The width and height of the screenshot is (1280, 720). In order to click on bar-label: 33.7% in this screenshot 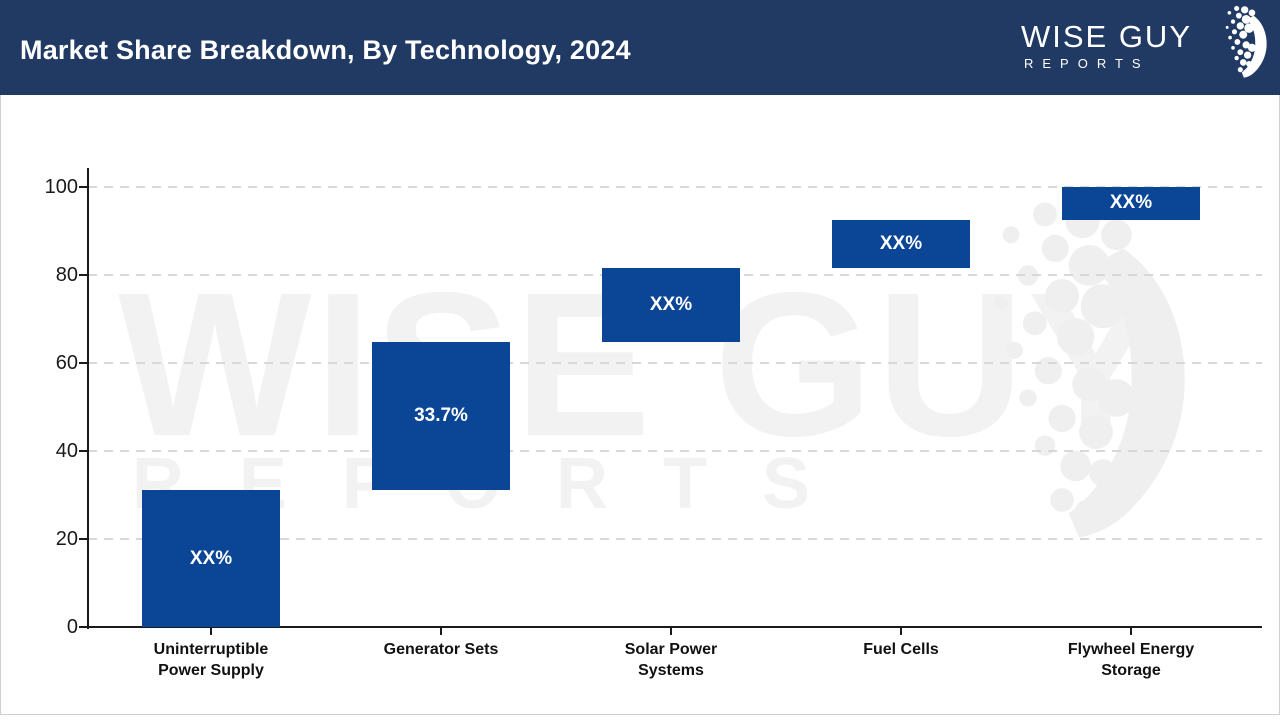, I will do `click(441, 415)`.